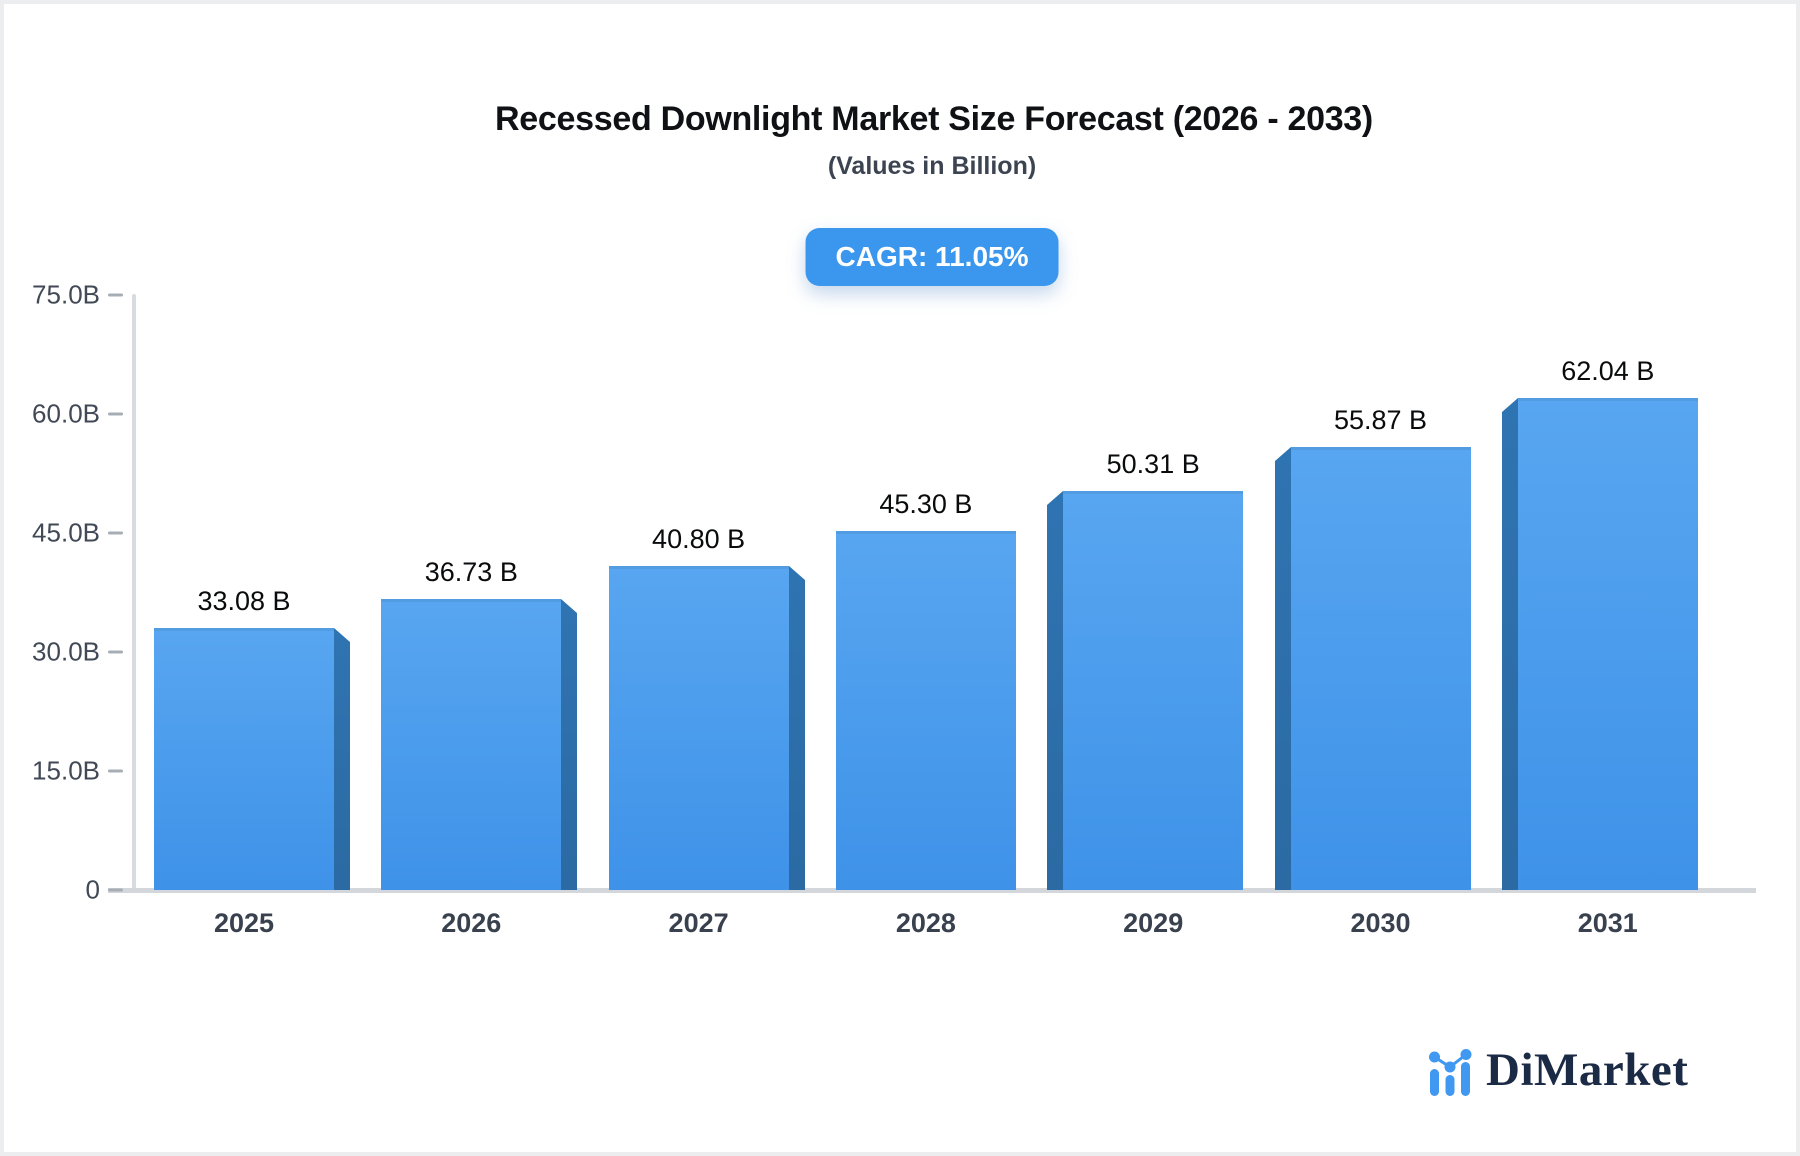  What do you see at coordinates (66, 770) in the screenshot?
I see `y-tick-label: 15.0B` at bounding box center [66, 770].